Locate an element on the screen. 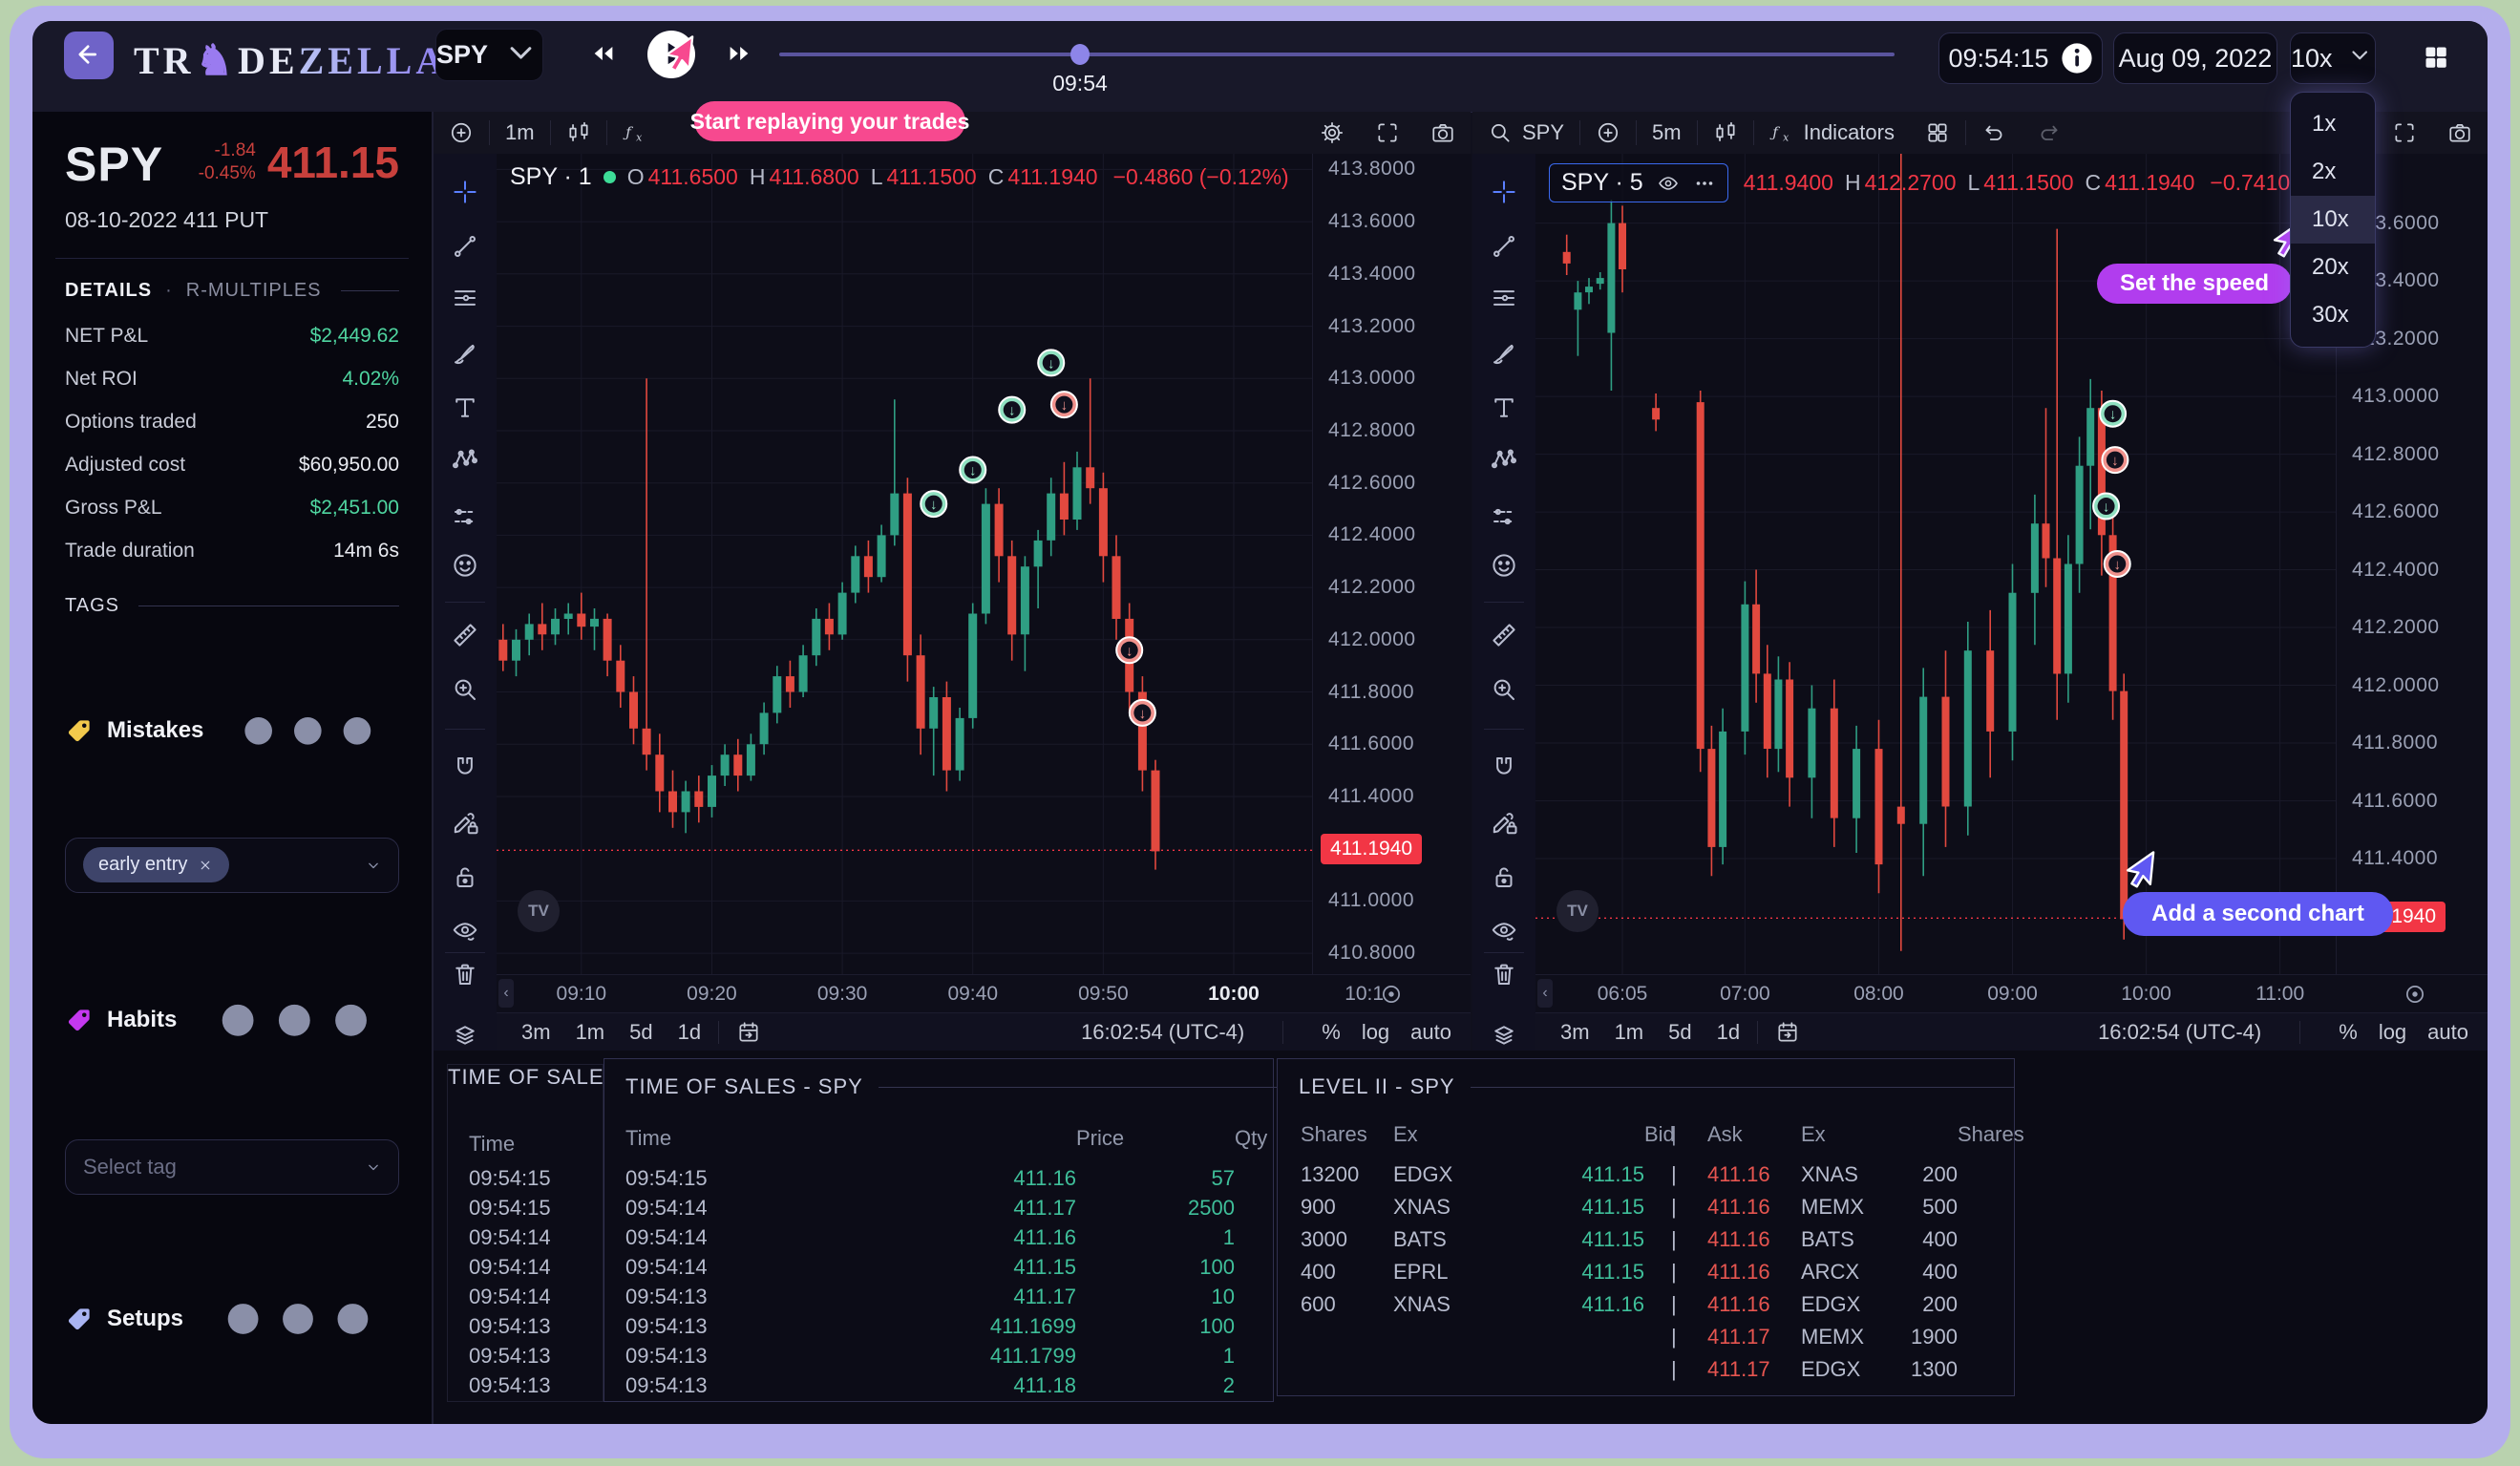  gear-button is located at coordinates (1332, 133).